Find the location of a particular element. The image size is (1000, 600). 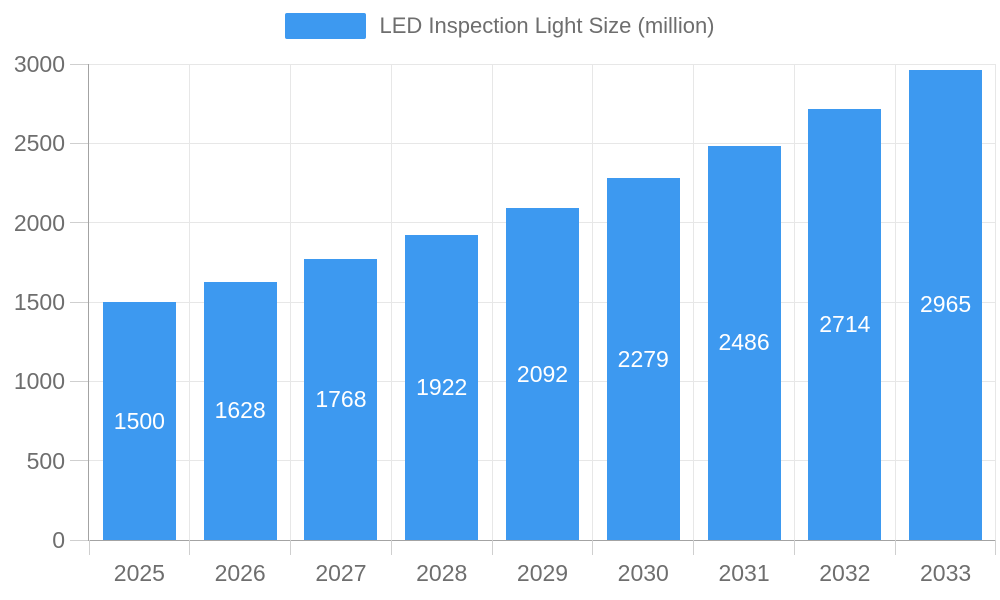

legend: LED Inspection Light Size (million) is located at coordinates (500, 26).